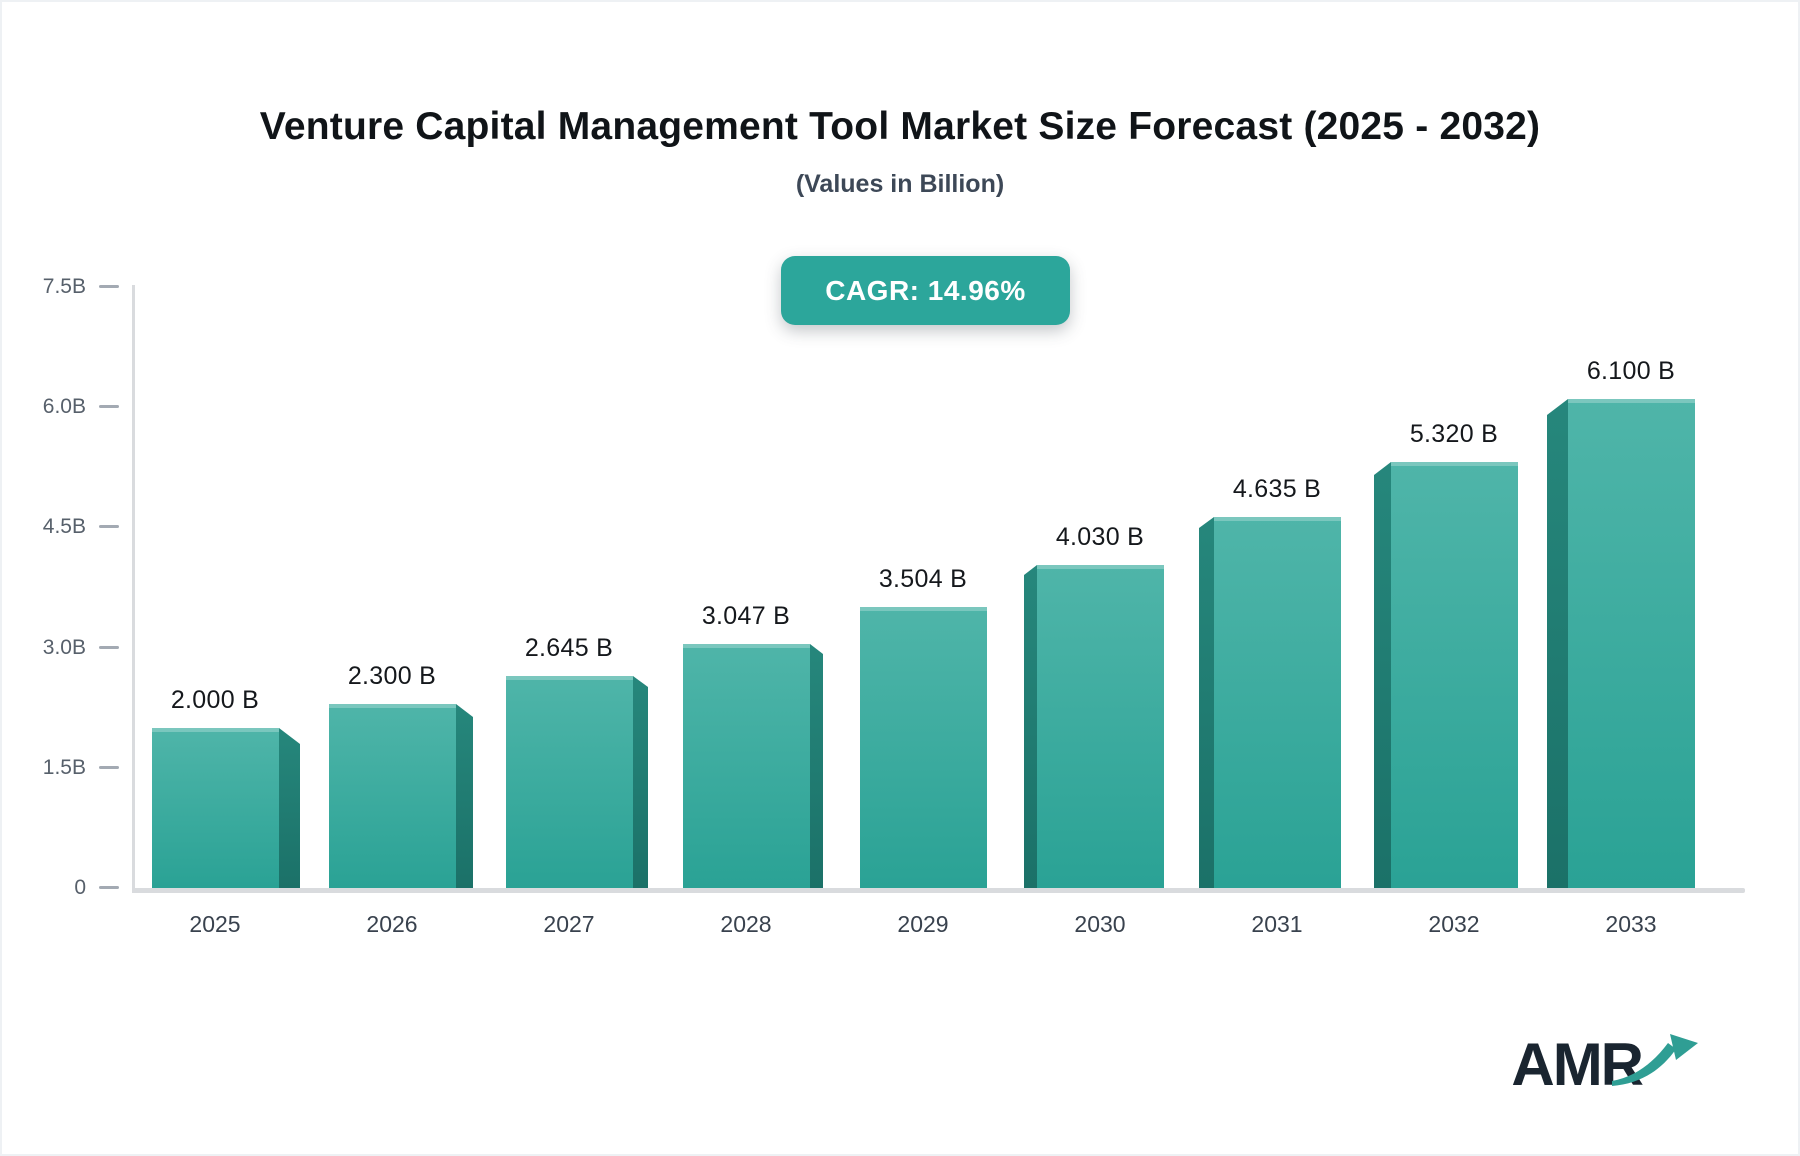 The width and height of the screenshot is (1800, 1156). What do you see at coordinates (1382, 675) in the screenshot?
I see `bar-side-2032` at bounding box center [1382, 675].